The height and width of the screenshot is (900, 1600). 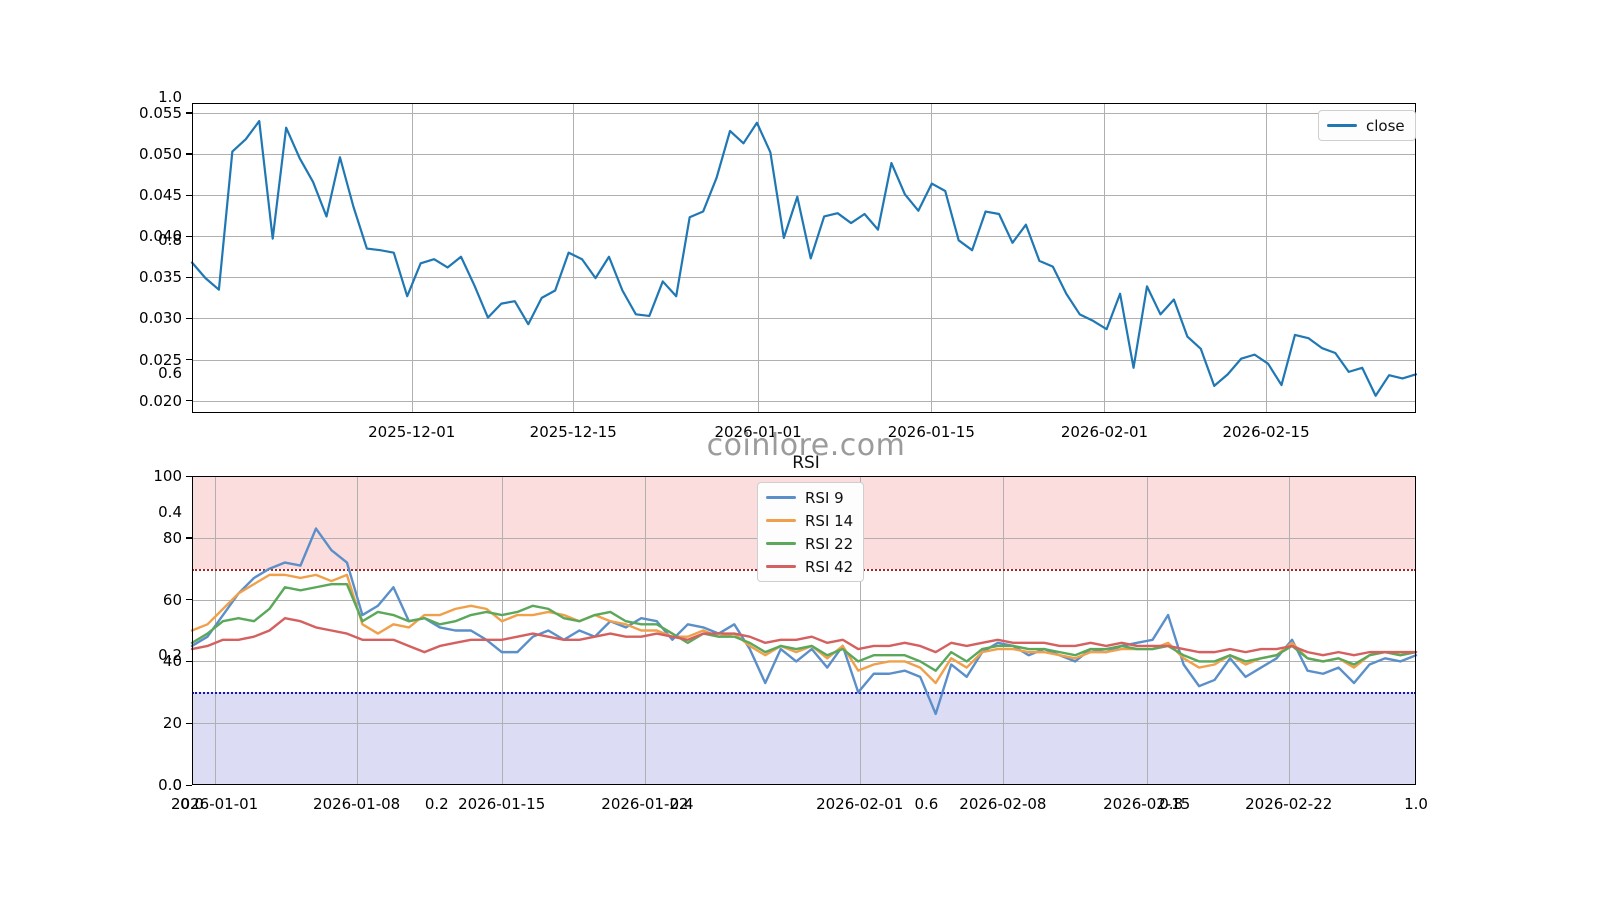 I want to click on rsi-y-tick-5: 100, so click(x=167, y=476).